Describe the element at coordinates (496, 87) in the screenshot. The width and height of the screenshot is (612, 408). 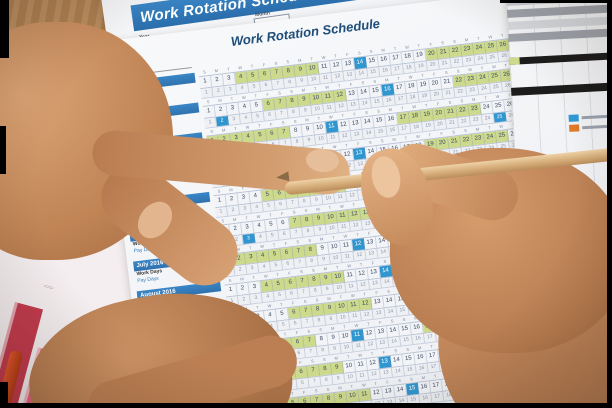
I see `day-cell: 25` at that location.